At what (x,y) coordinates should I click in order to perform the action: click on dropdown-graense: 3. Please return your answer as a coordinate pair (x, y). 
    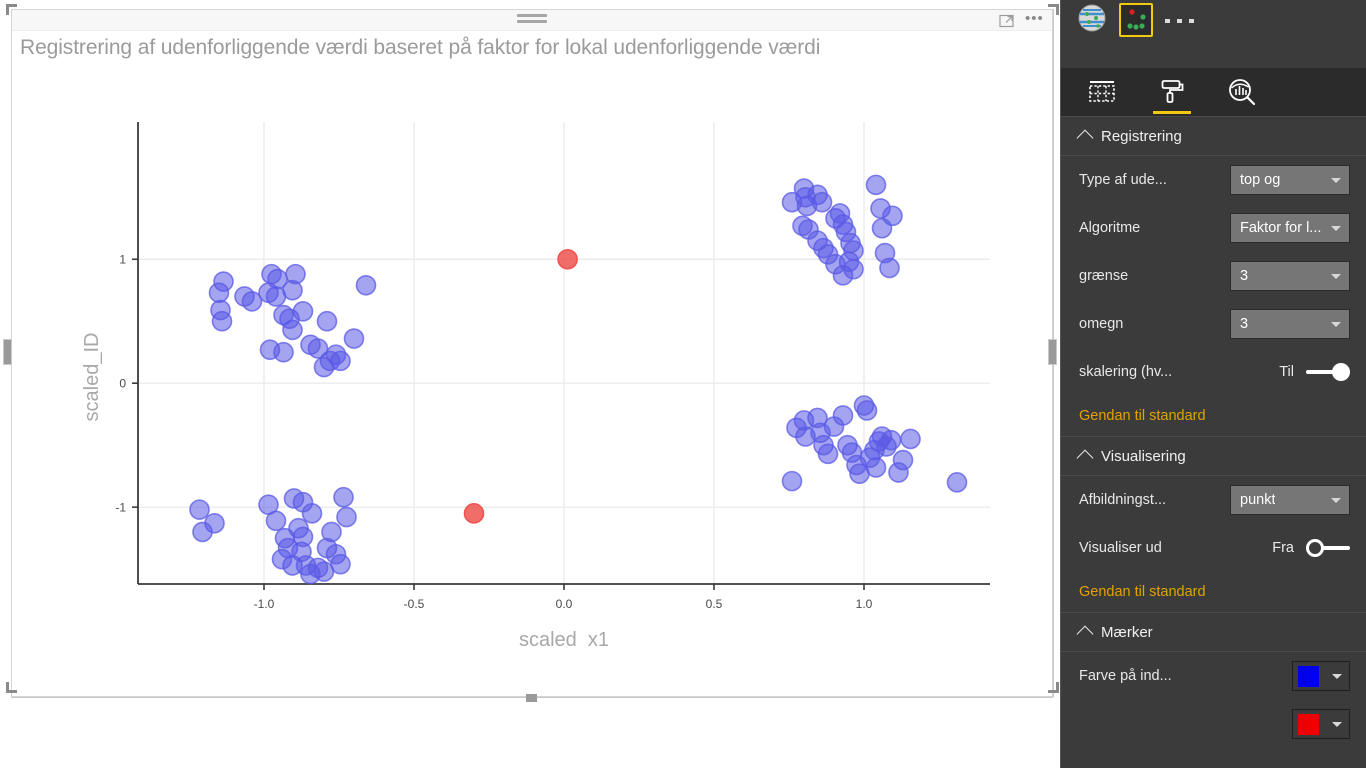
    Looking at the image, I should click on (1290, 276).